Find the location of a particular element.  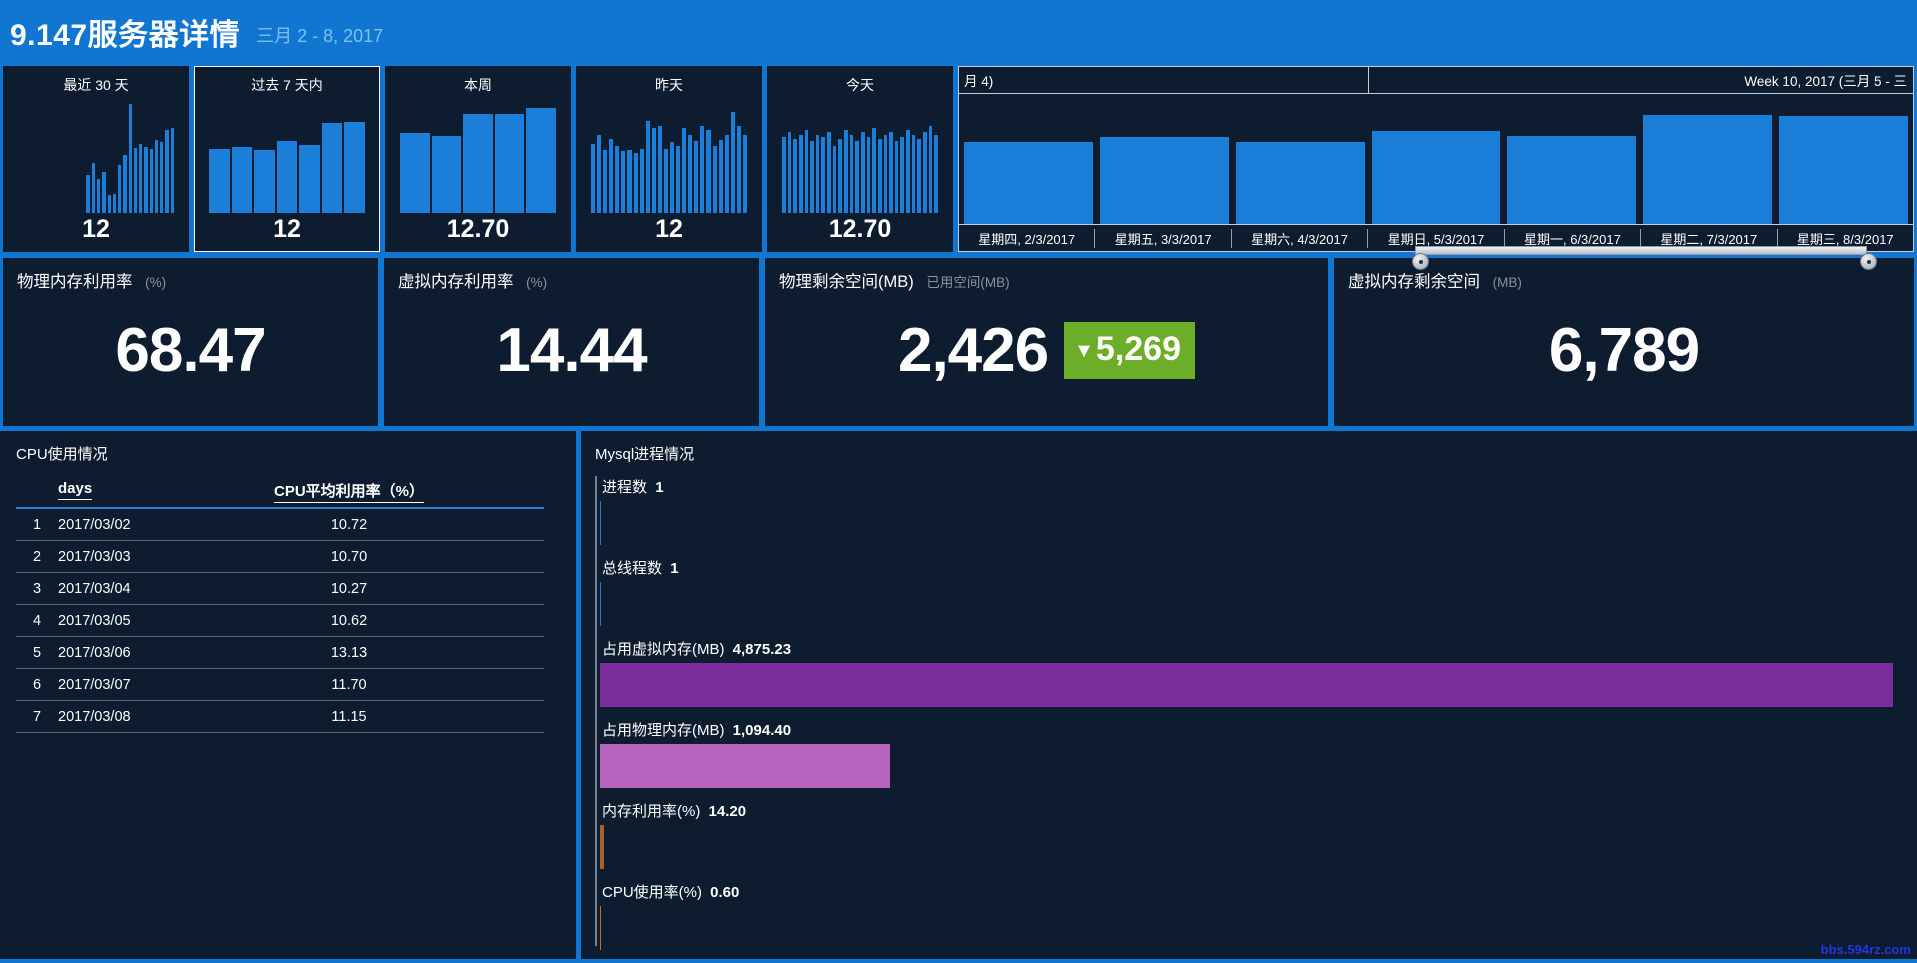

timeline-day-label: 星期四, 2/3/2017 is located at coordinates (1027, 239).